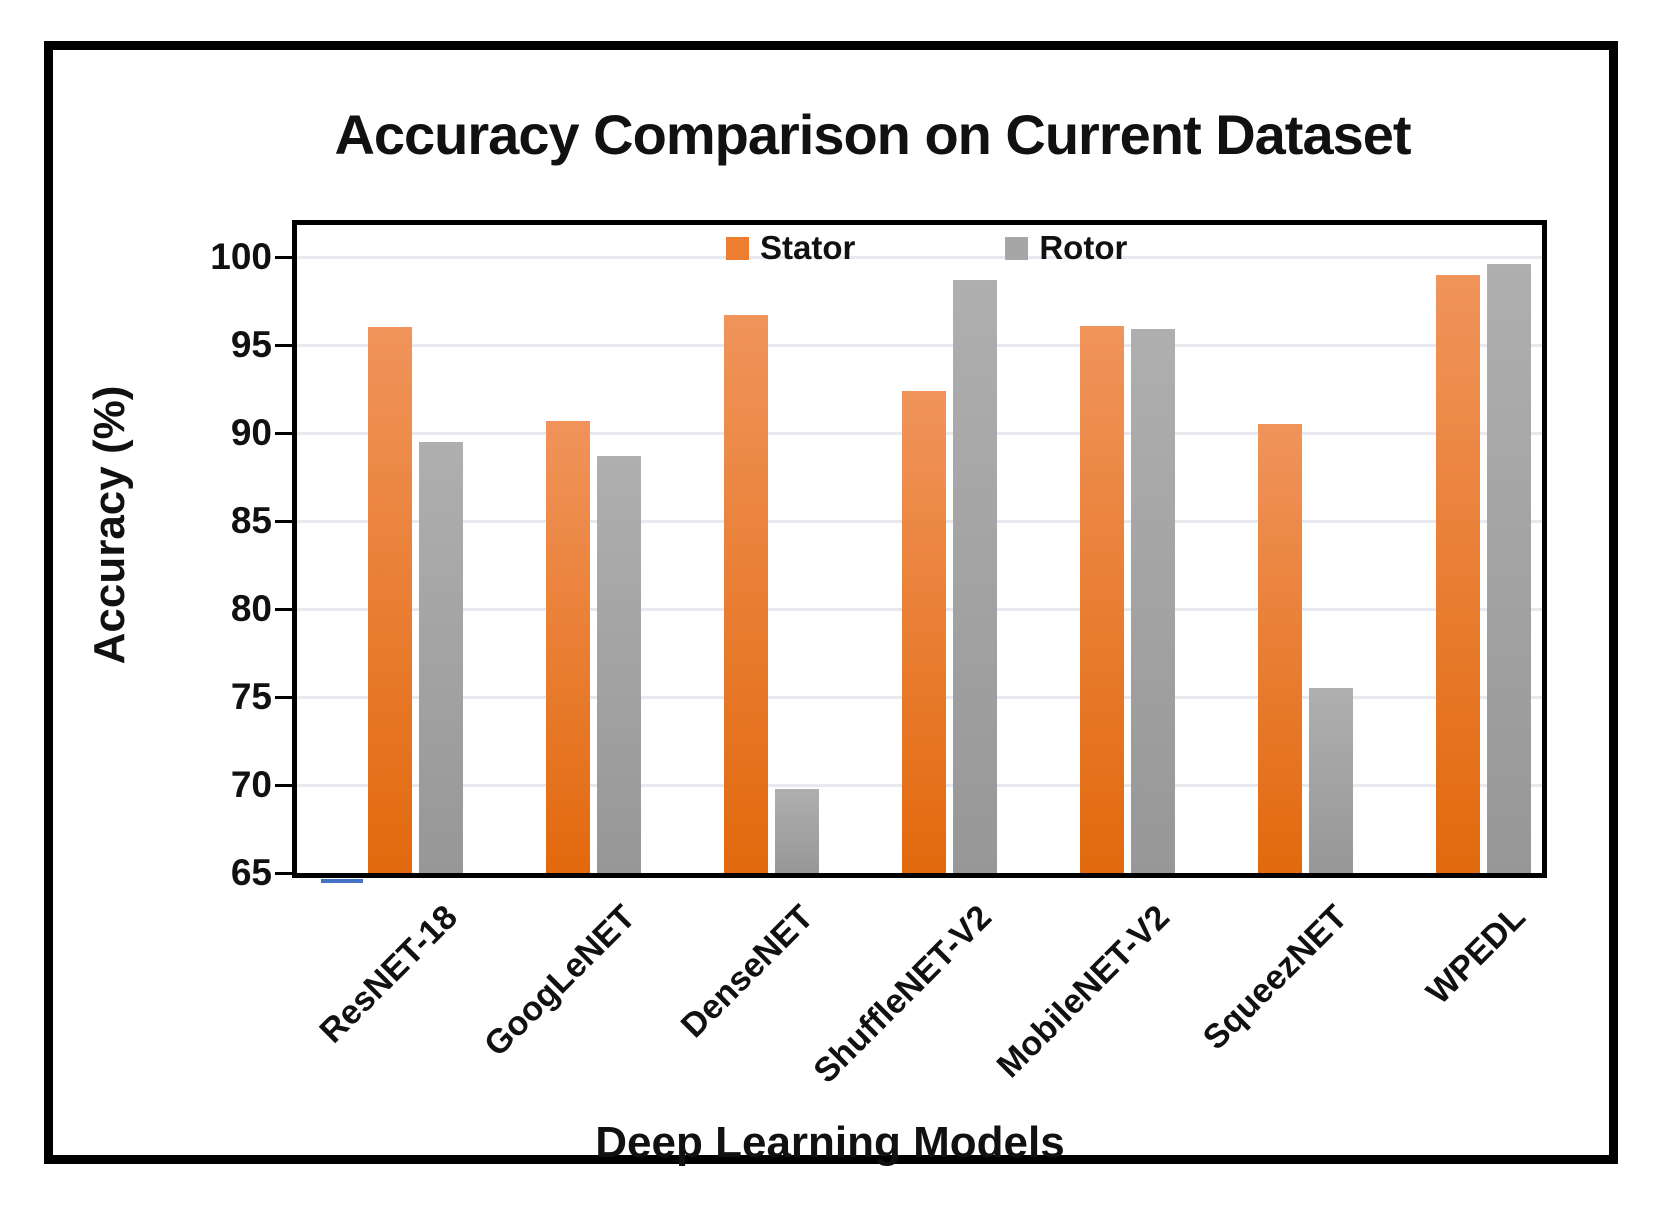 This screenshot has width=1661, height=1208. I want to click on legend-item: Stator, so click(790, 248).